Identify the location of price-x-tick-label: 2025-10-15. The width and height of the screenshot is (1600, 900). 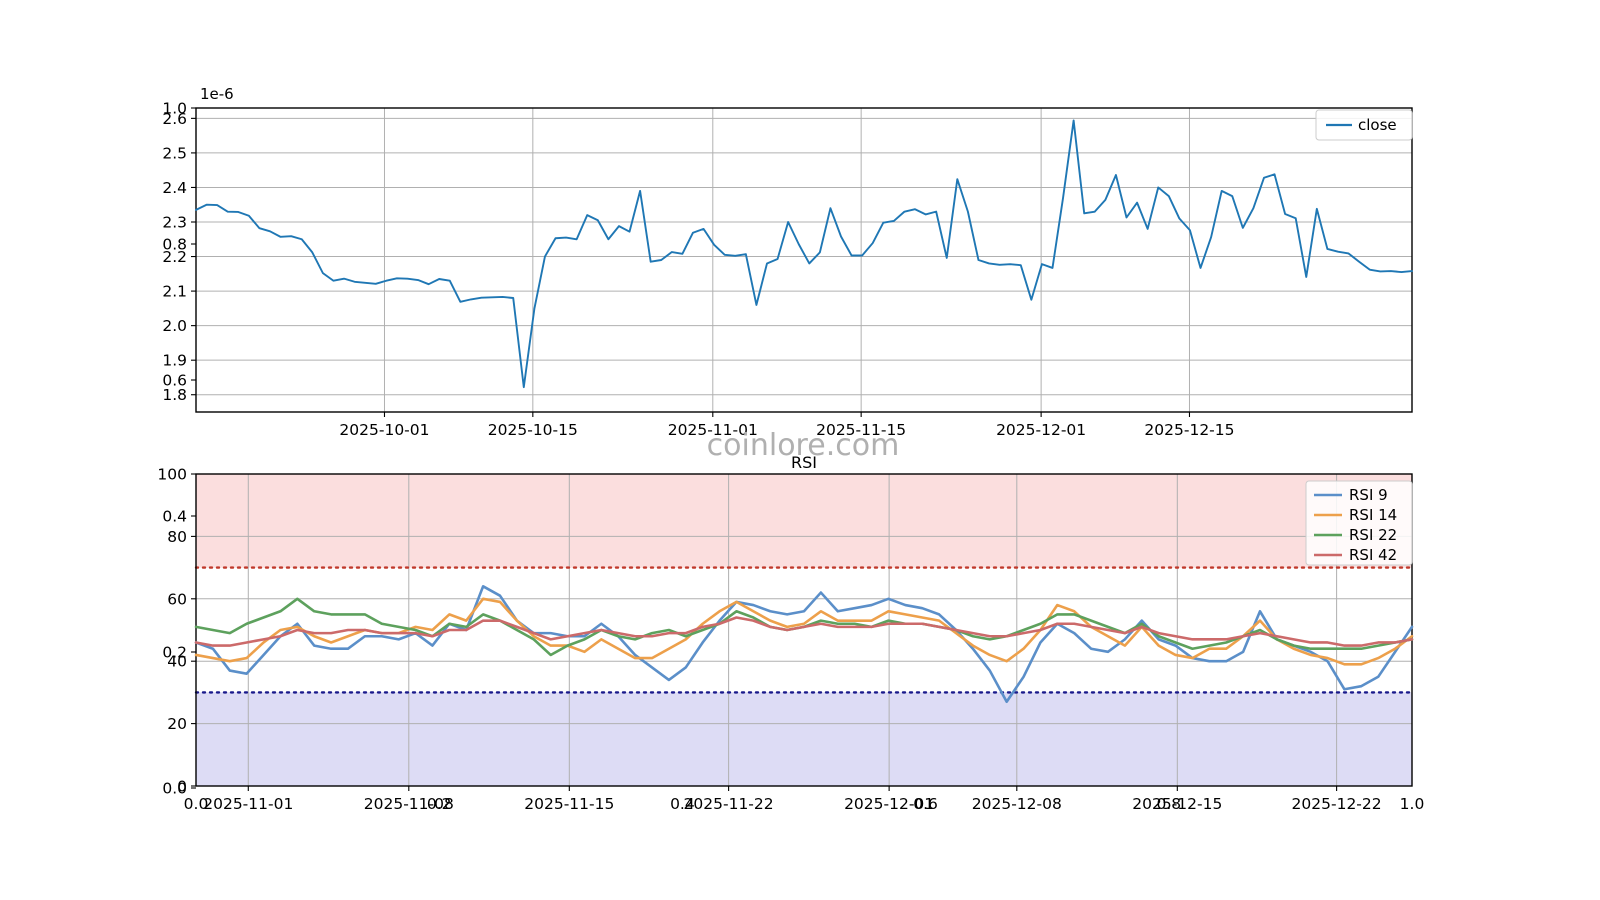
(533, 430).